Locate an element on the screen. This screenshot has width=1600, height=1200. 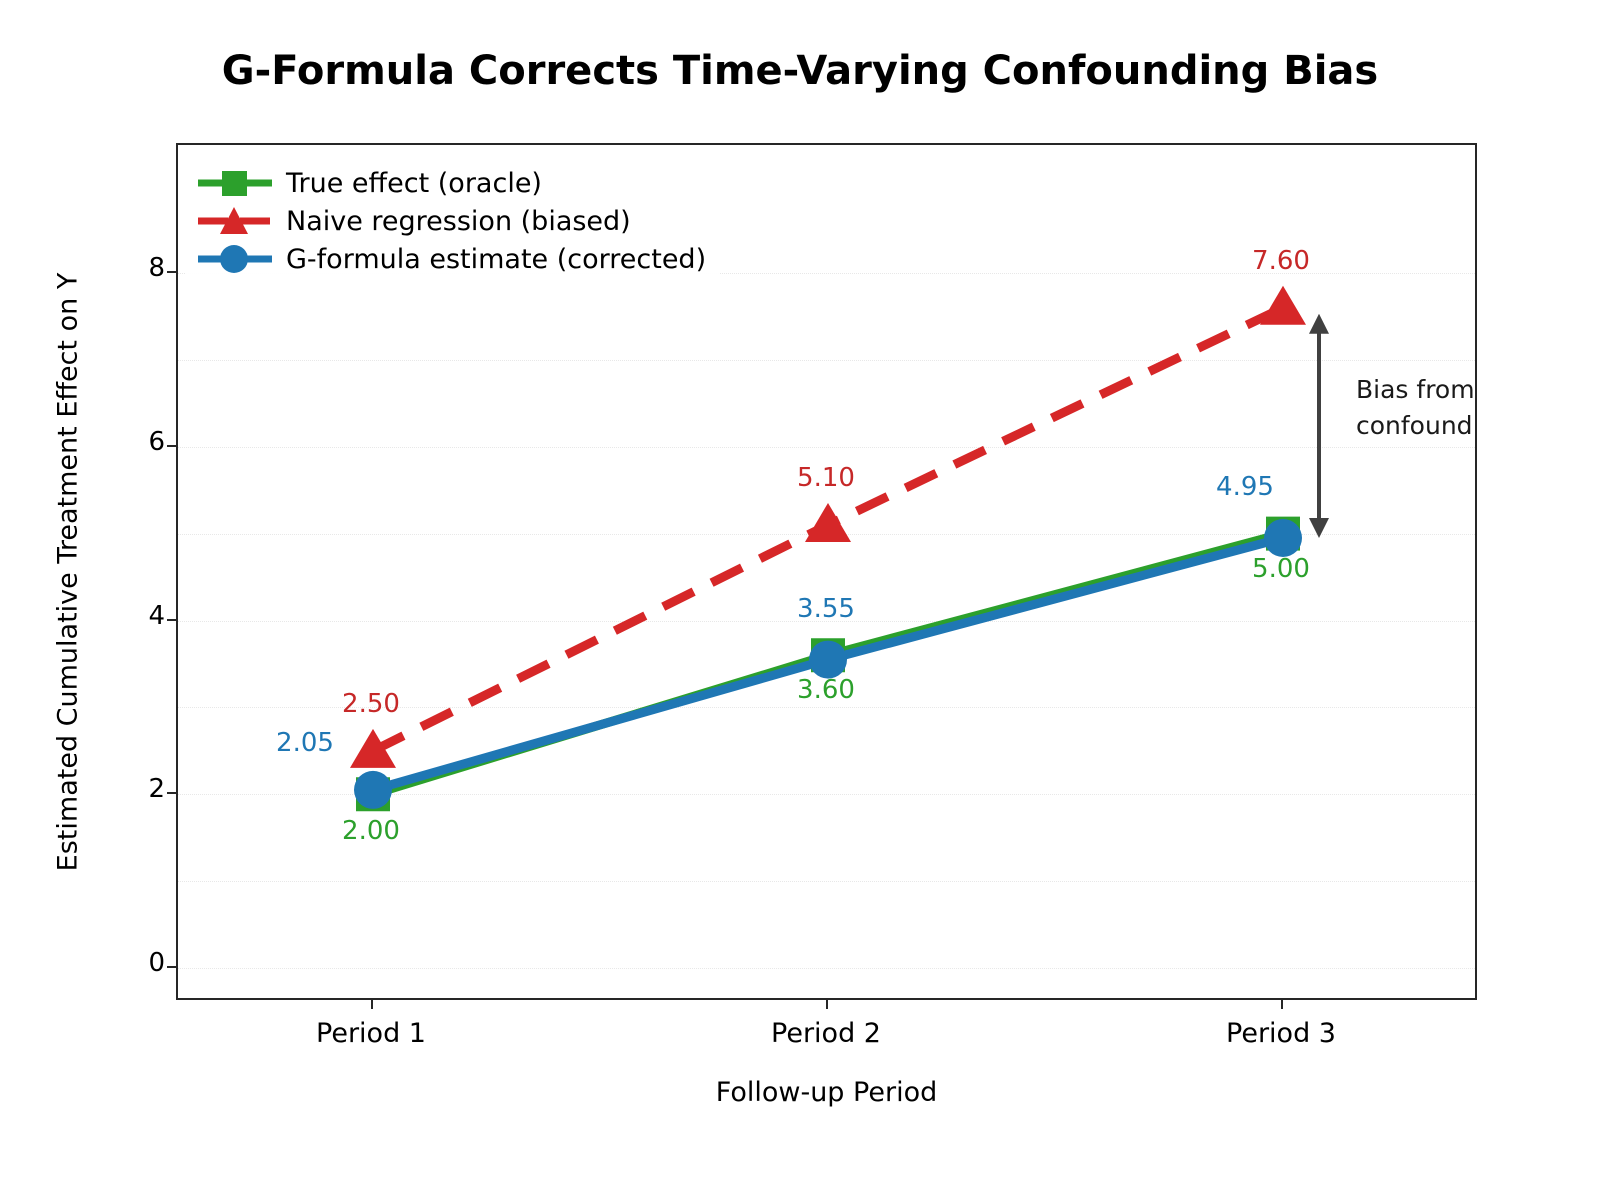
legend-item-gformula: G-formula estimate (corrected) is located at coordinates (451, 259).